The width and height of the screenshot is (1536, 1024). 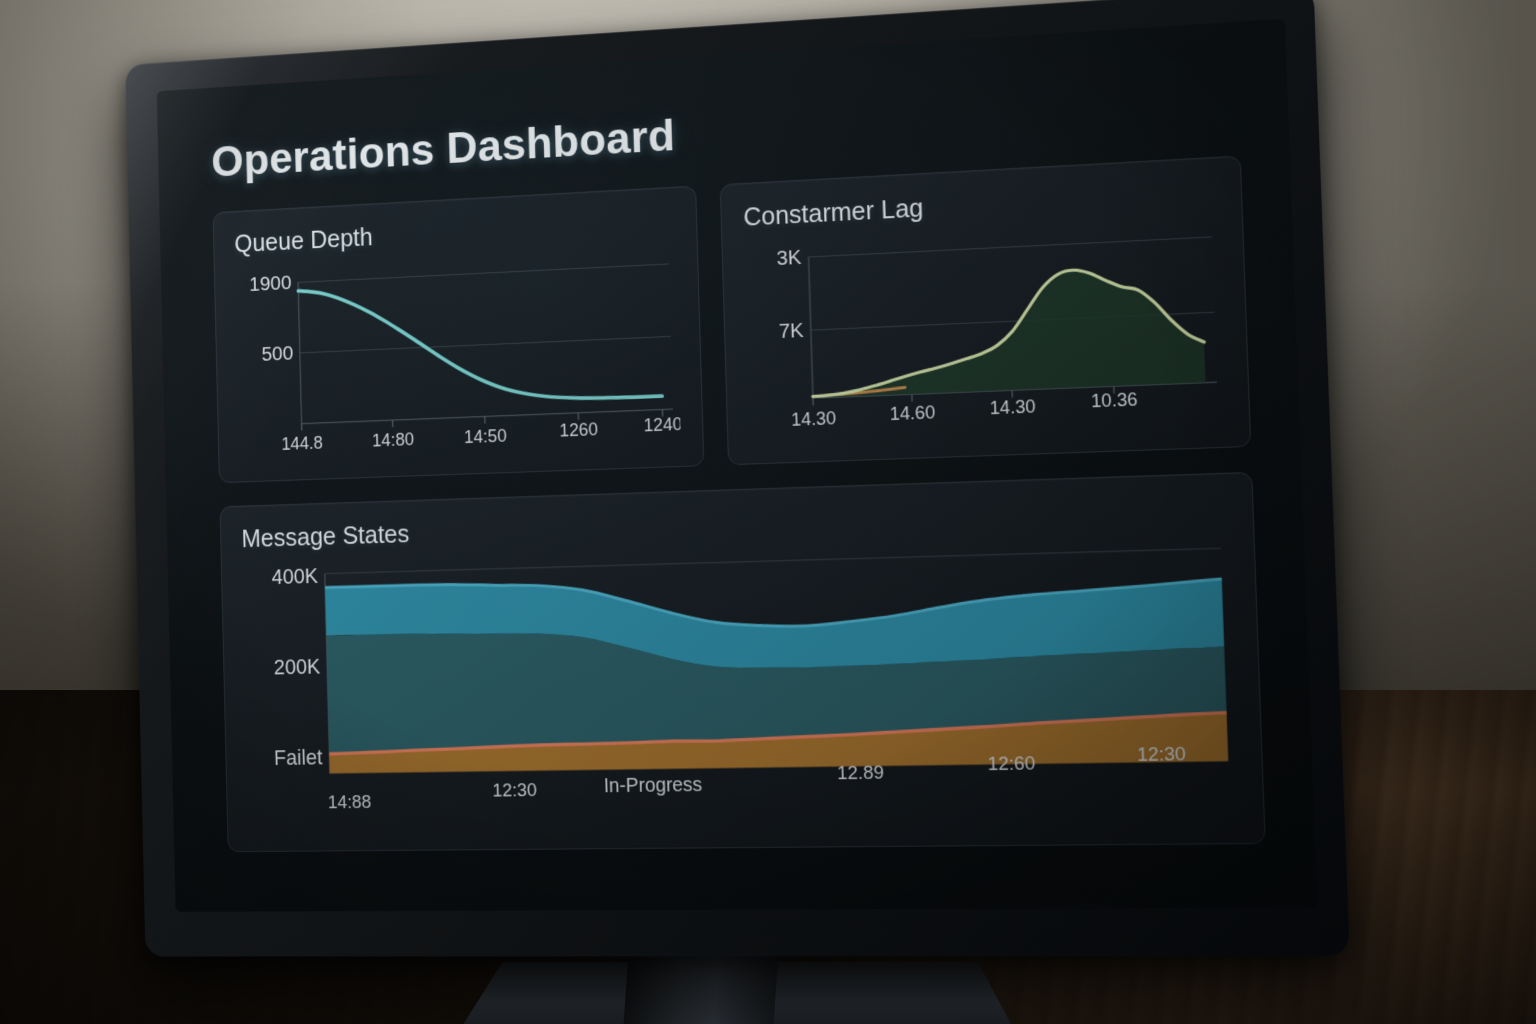 I want to click on qd-xtick-1: 14:80, so click(x=393, y=440).